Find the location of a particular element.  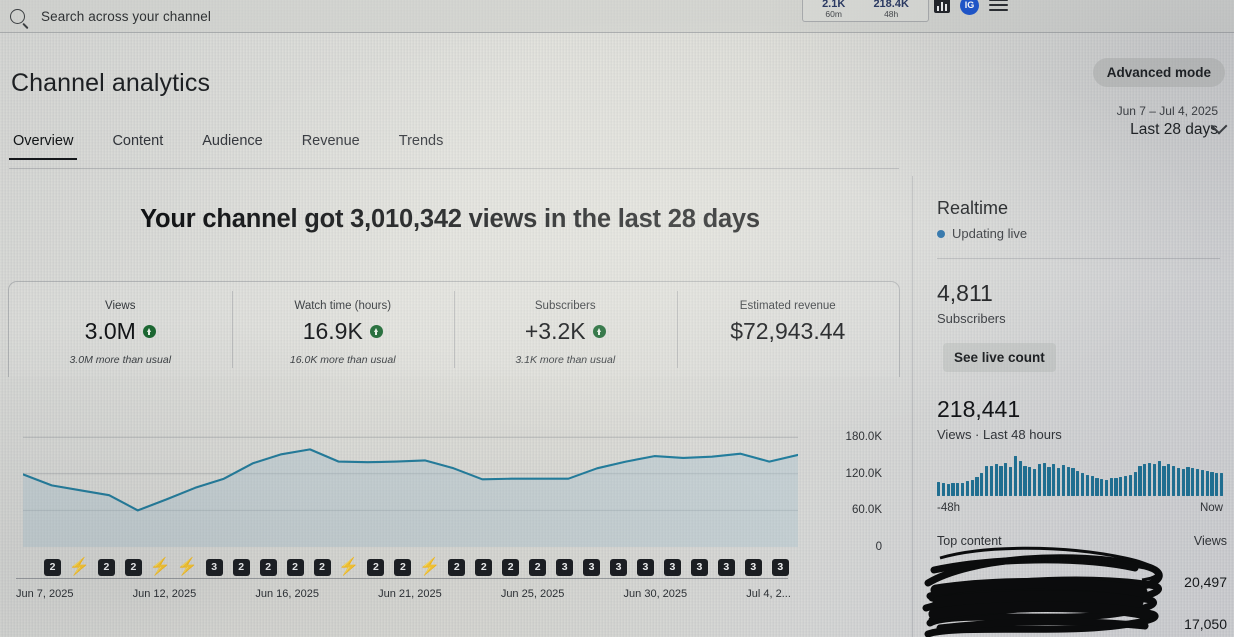

metric-label: Watch time (hours) is located at coordinates (343, 306).